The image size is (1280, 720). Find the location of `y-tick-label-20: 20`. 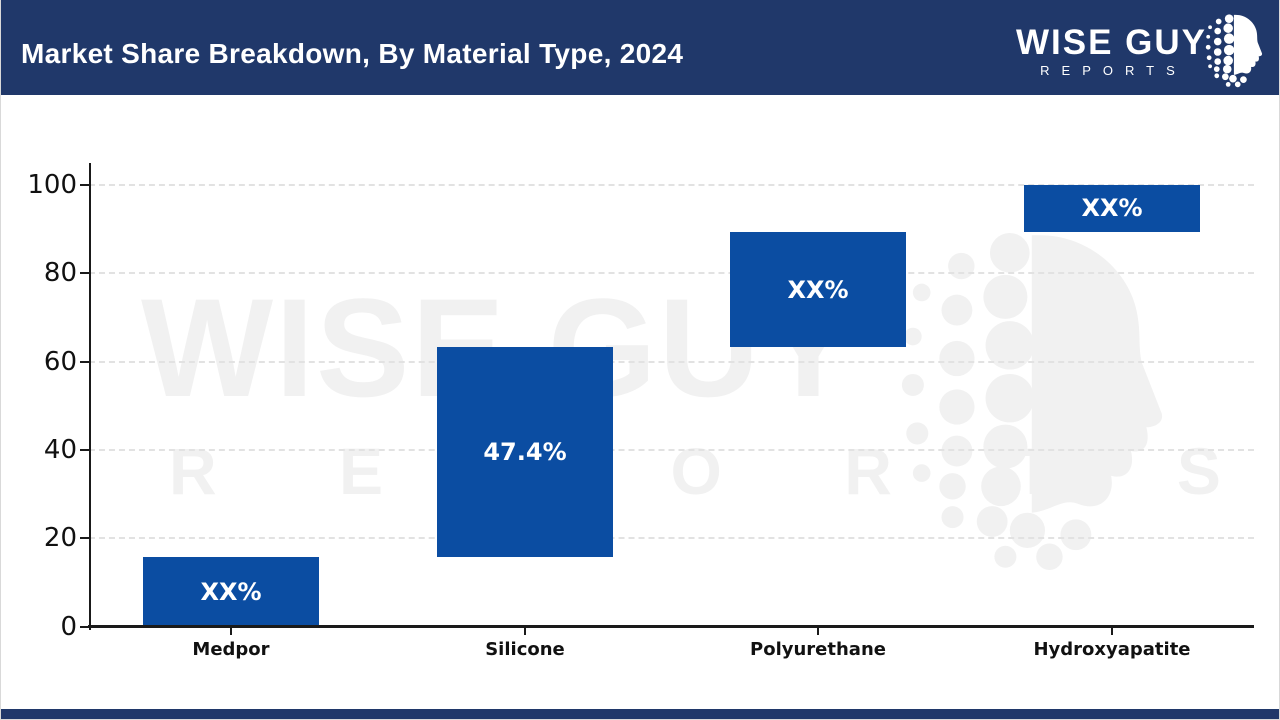

y-tick-label-20: 20 is located at coordinates (60, 538).